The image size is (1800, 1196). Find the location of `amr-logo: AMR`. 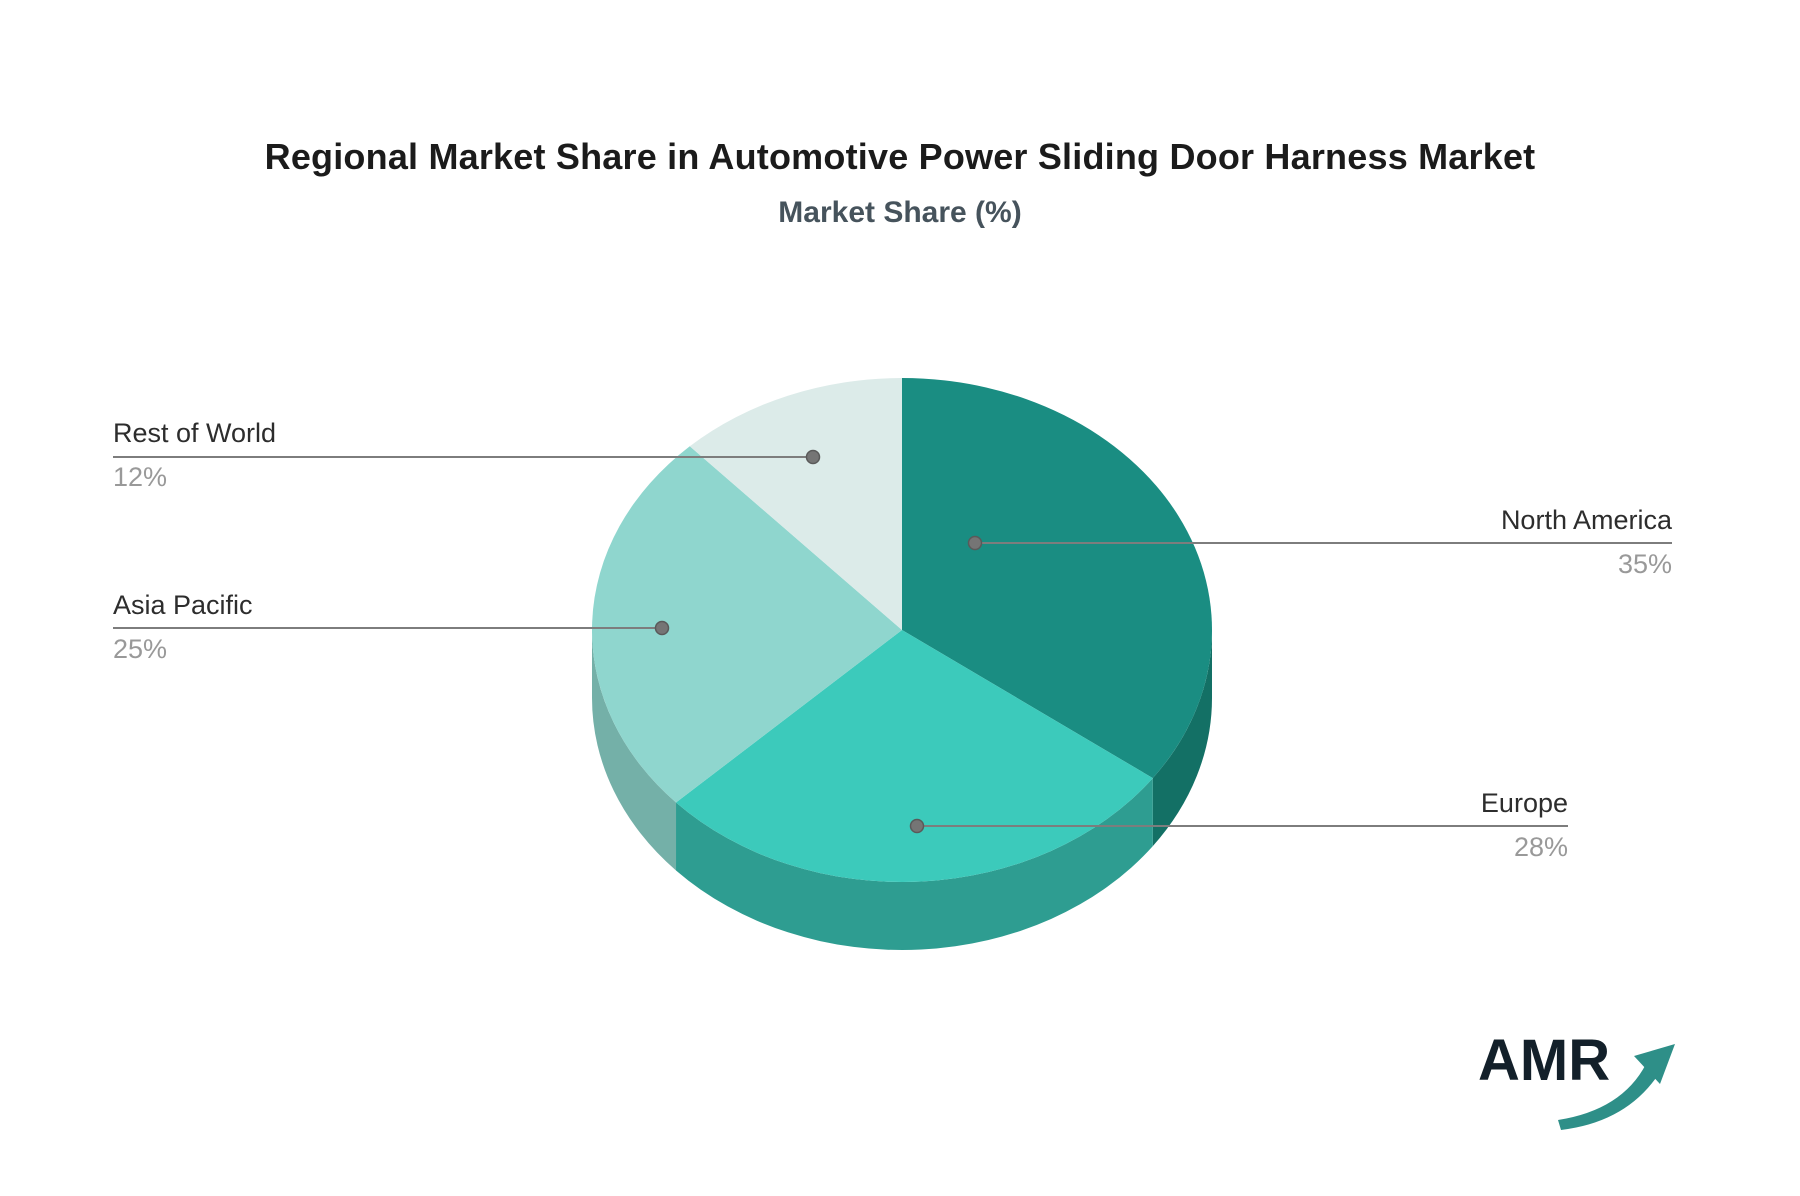

amr-logo: AMR is located at coordinates (1588, 1087).